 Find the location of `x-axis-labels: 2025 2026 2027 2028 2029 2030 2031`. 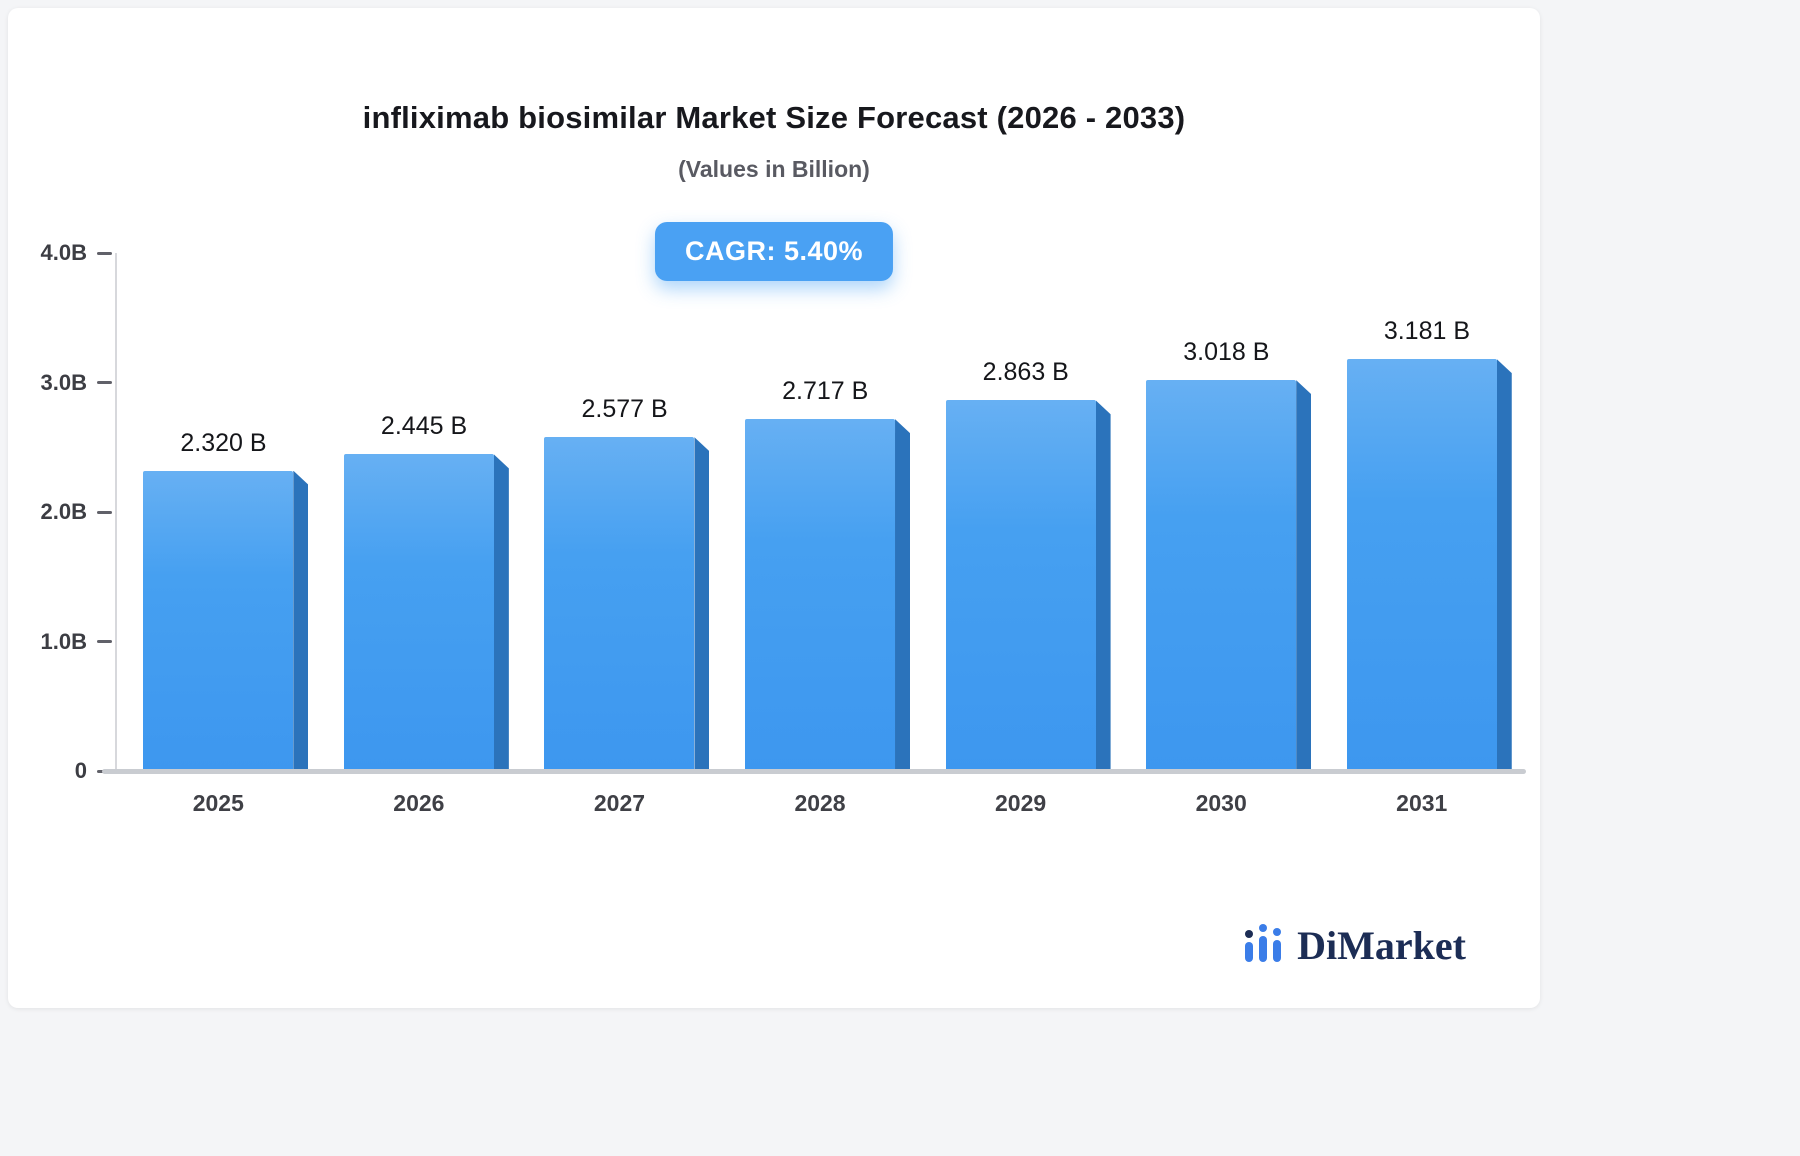

x-axis-labels: 2025 2026 2027 2028 2029 2030 2031 is located at coordinates (820, 803).